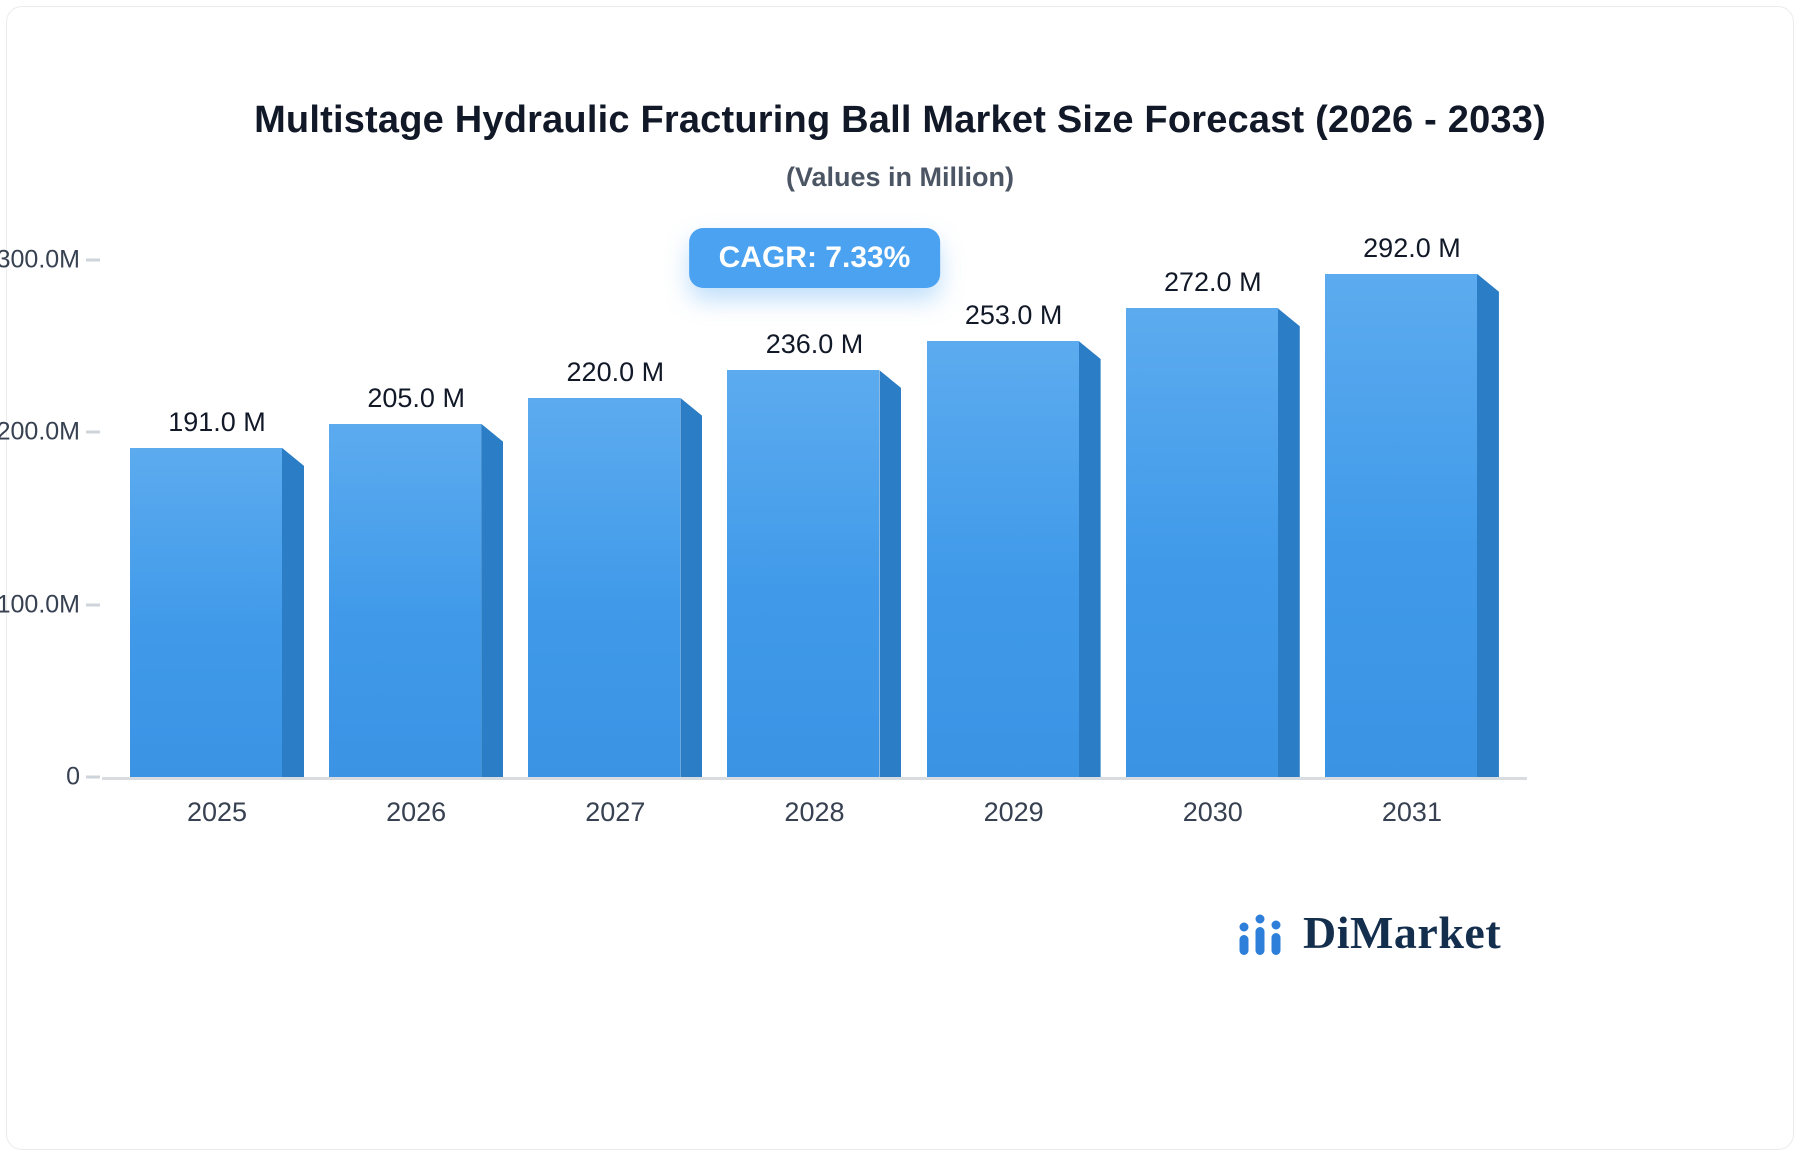 The height and width of the screenshot is (1156, 1800). I want to click on bar-value-label: 292.0 M, so click(1412, 247).